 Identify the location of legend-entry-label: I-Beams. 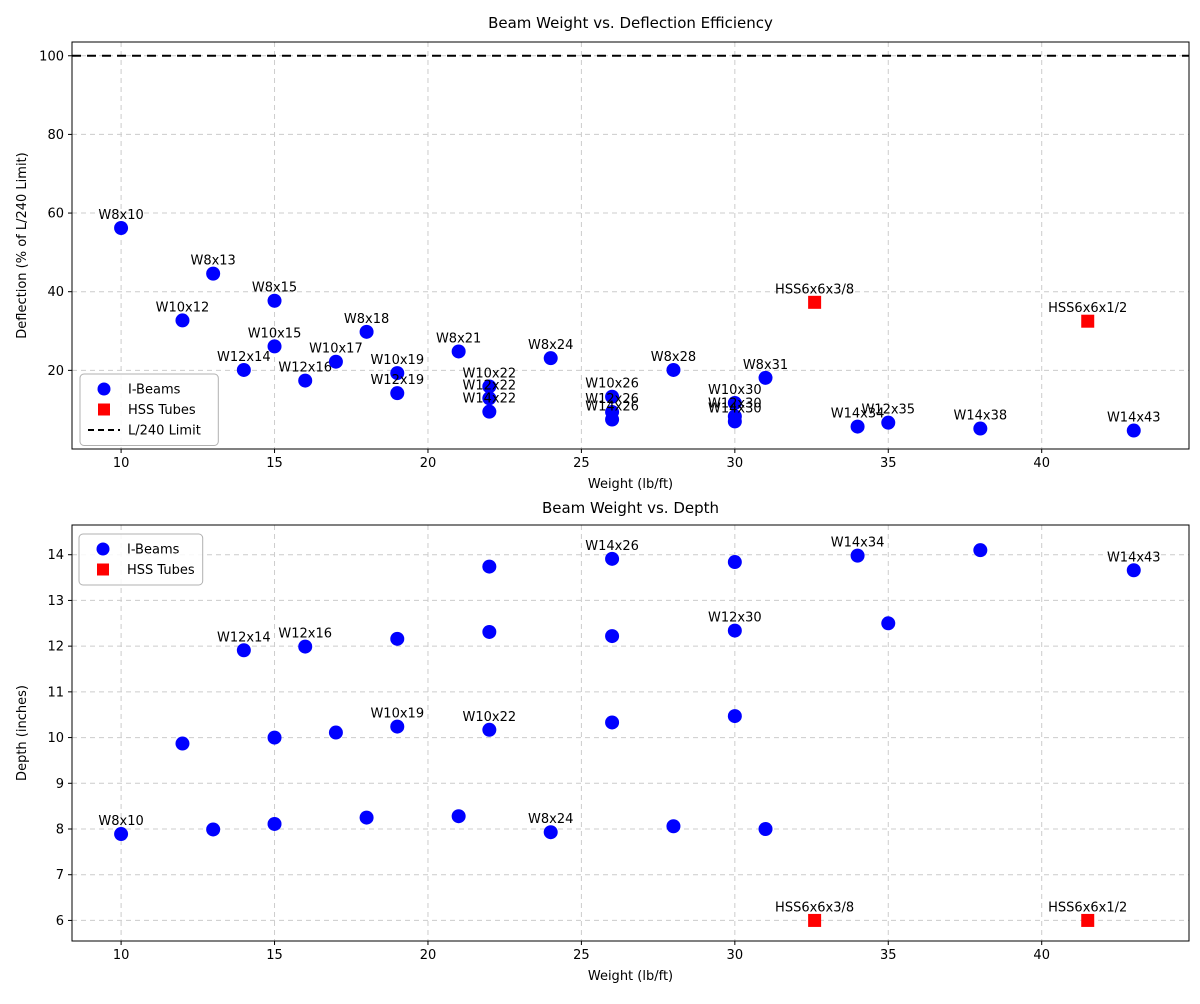
(153, 550).